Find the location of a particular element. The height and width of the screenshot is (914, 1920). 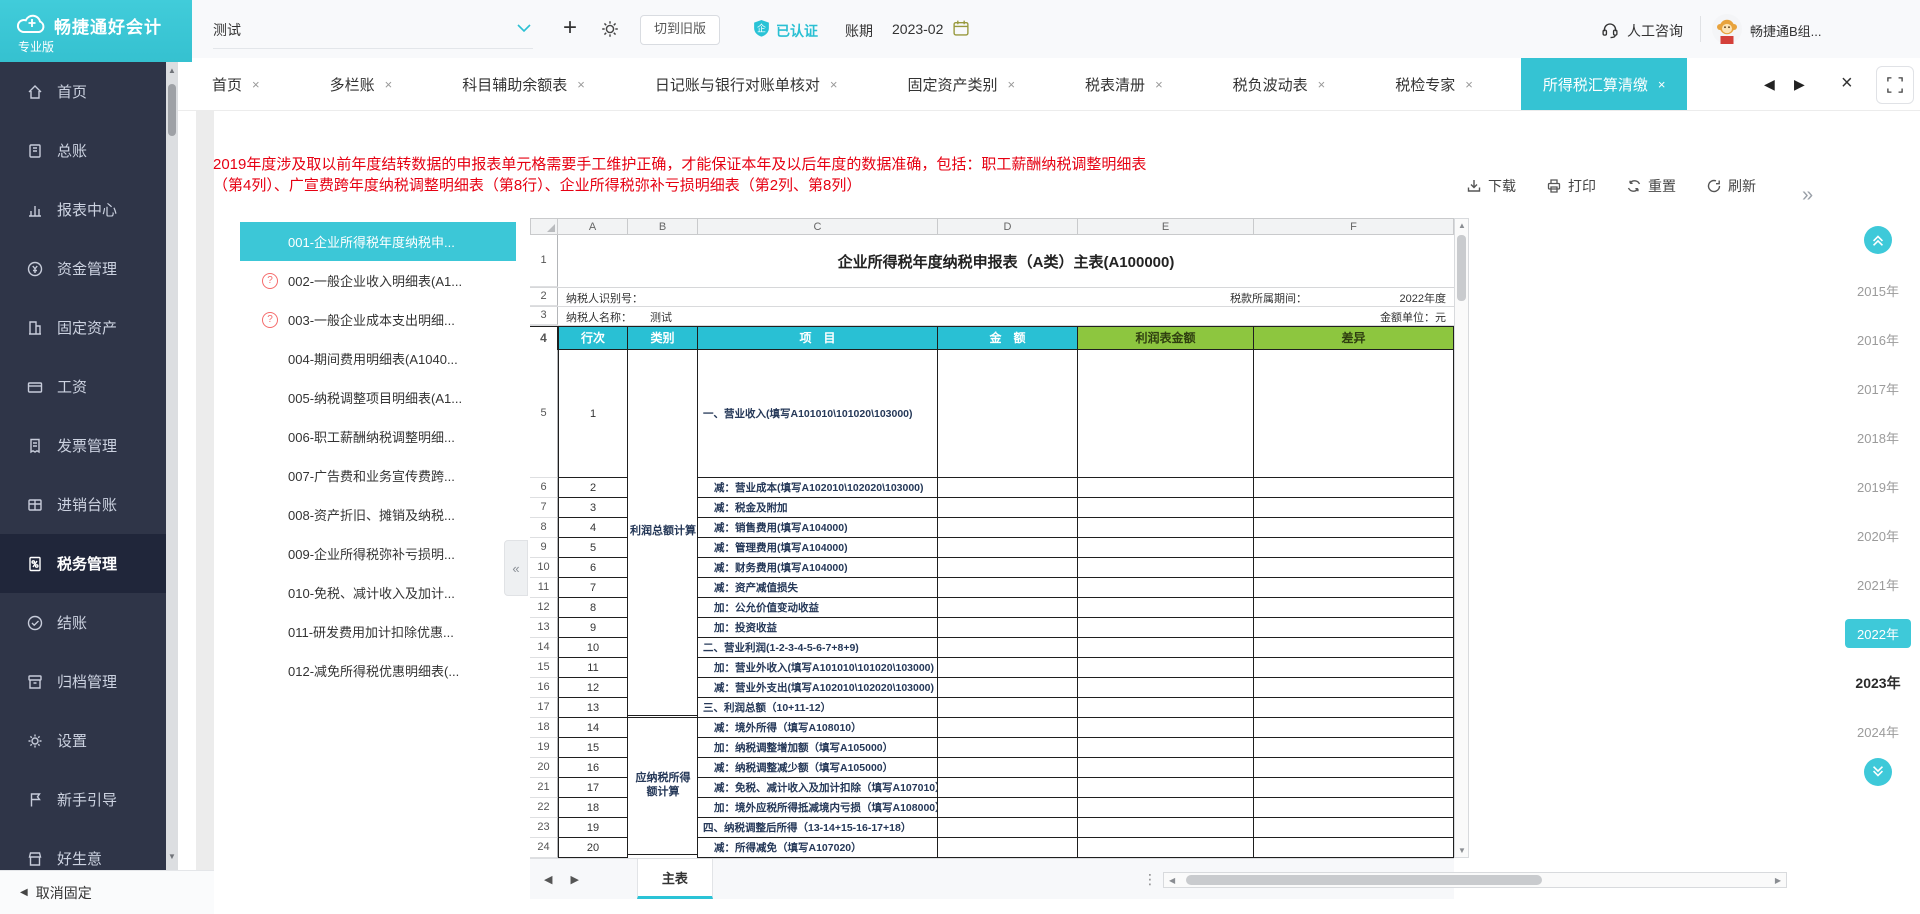

year-item-2024: 2024年 is located at coordinates (1878, 732).